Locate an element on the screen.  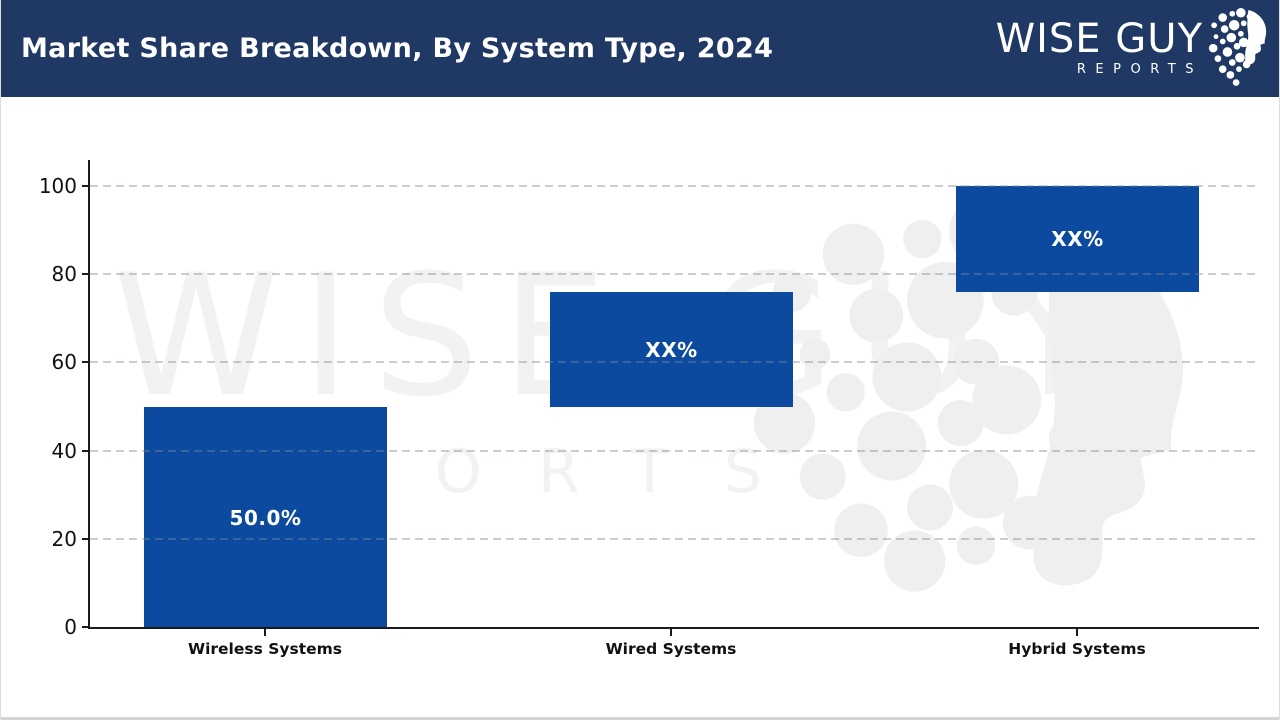
y-tick-label-100: 100 is located at coordinates (57, 186).